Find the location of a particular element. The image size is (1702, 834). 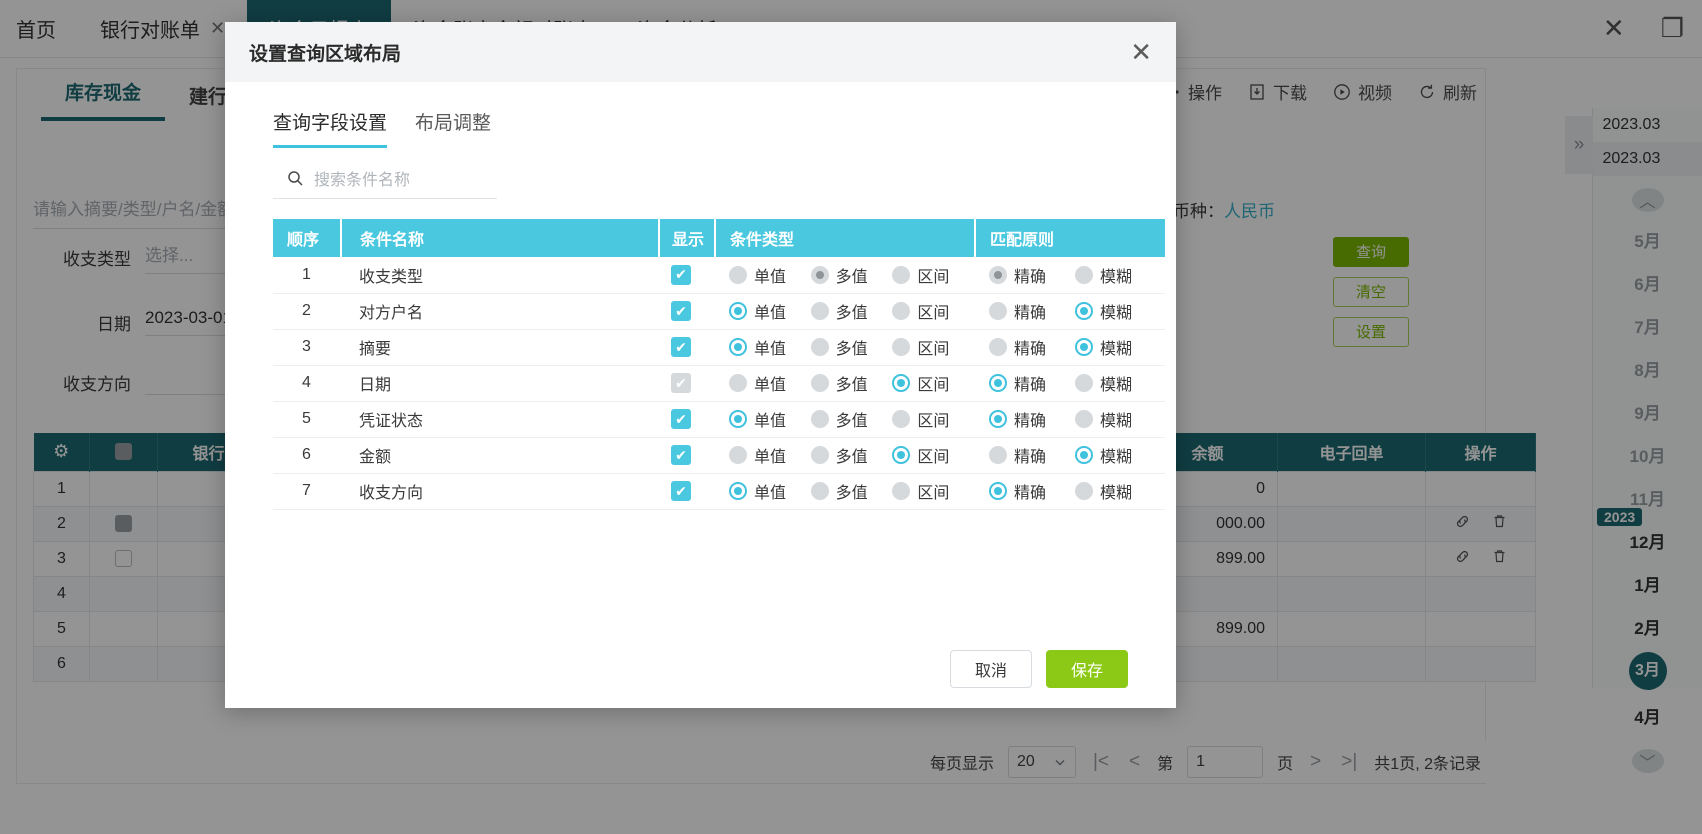

rail-month-10月: 10月 is located at coordinates (1647, 456).